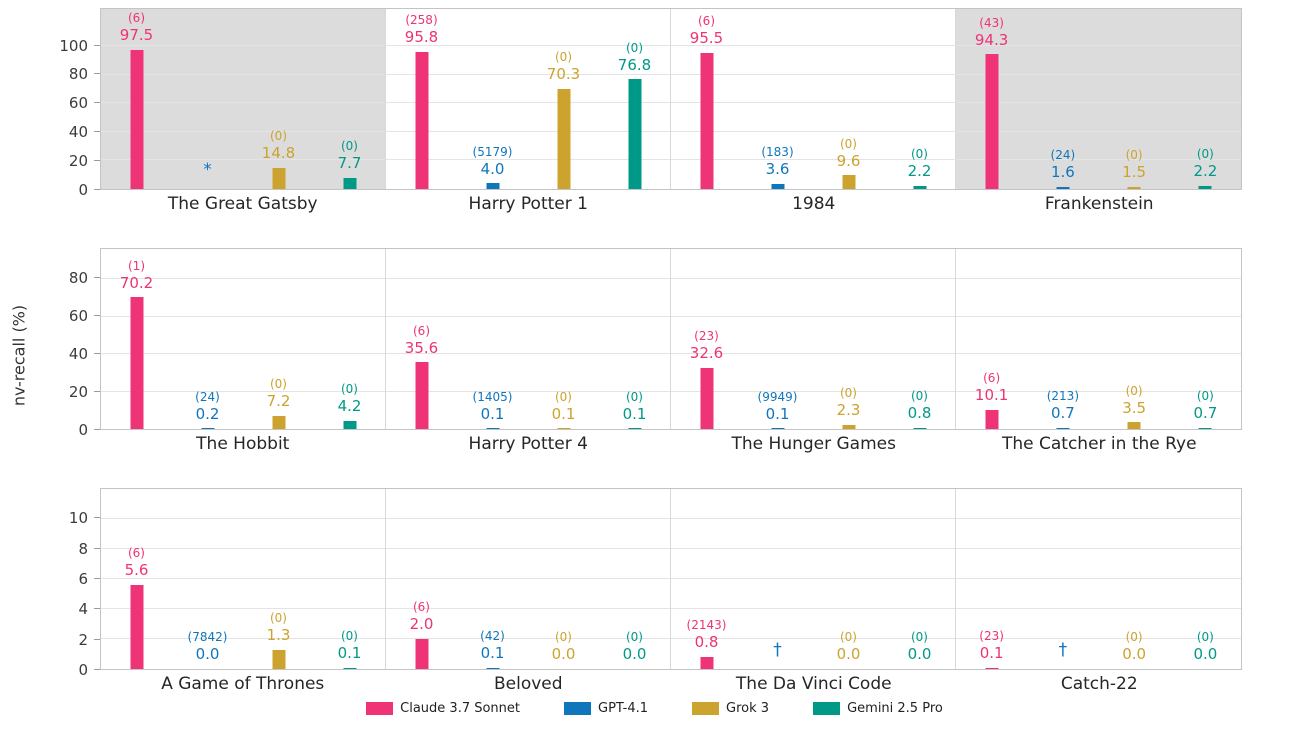 The height and width of the screenshot is (730, 1309). What do you see at coordinates (78, 74) in the screenshot?
I see `y-tick-label: 80` at bounding box center [78, 74].